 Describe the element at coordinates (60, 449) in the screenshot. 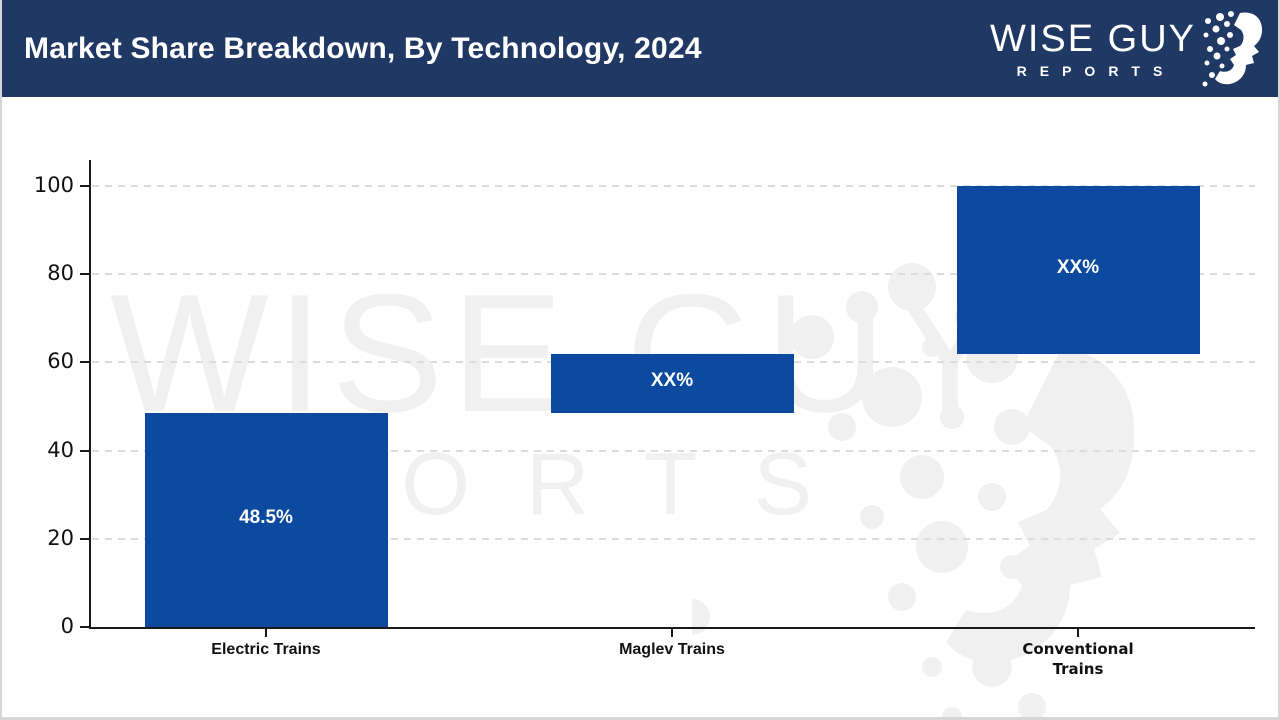

I see `y-tick-label: 40` at that location.